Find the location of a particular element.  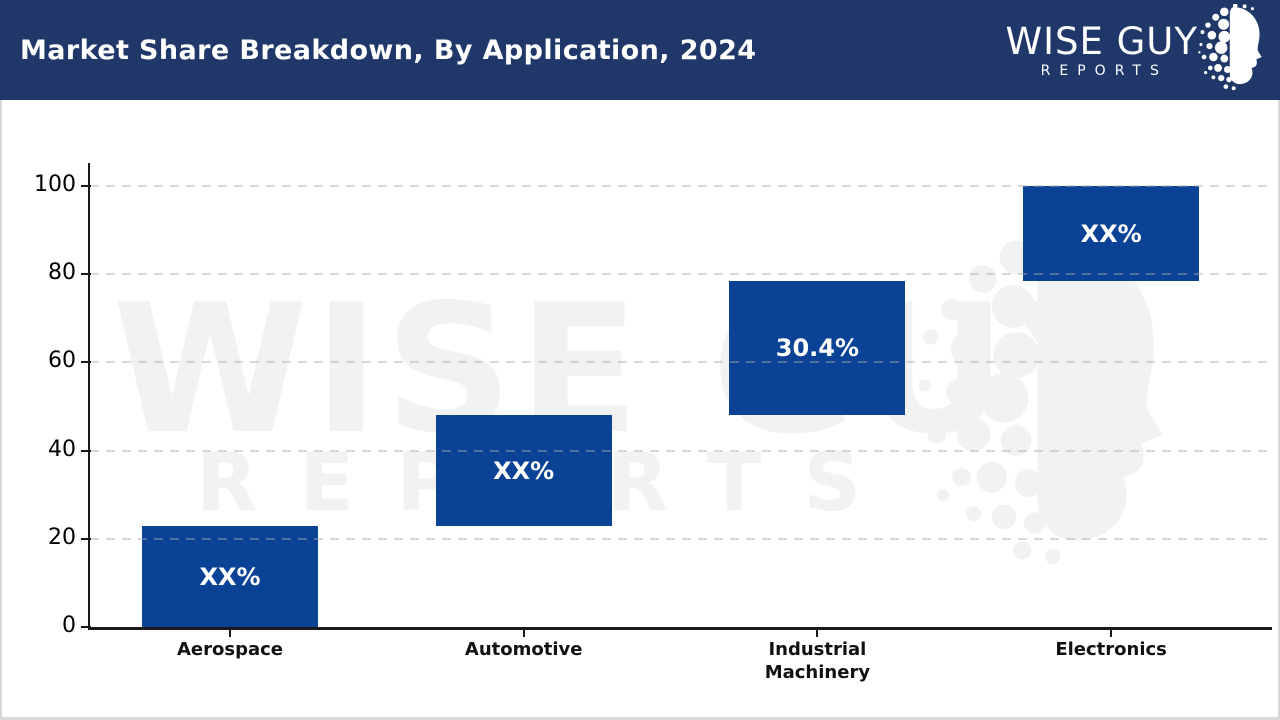

bar-value-label: 30.4% is located at coordinates (817, 348).